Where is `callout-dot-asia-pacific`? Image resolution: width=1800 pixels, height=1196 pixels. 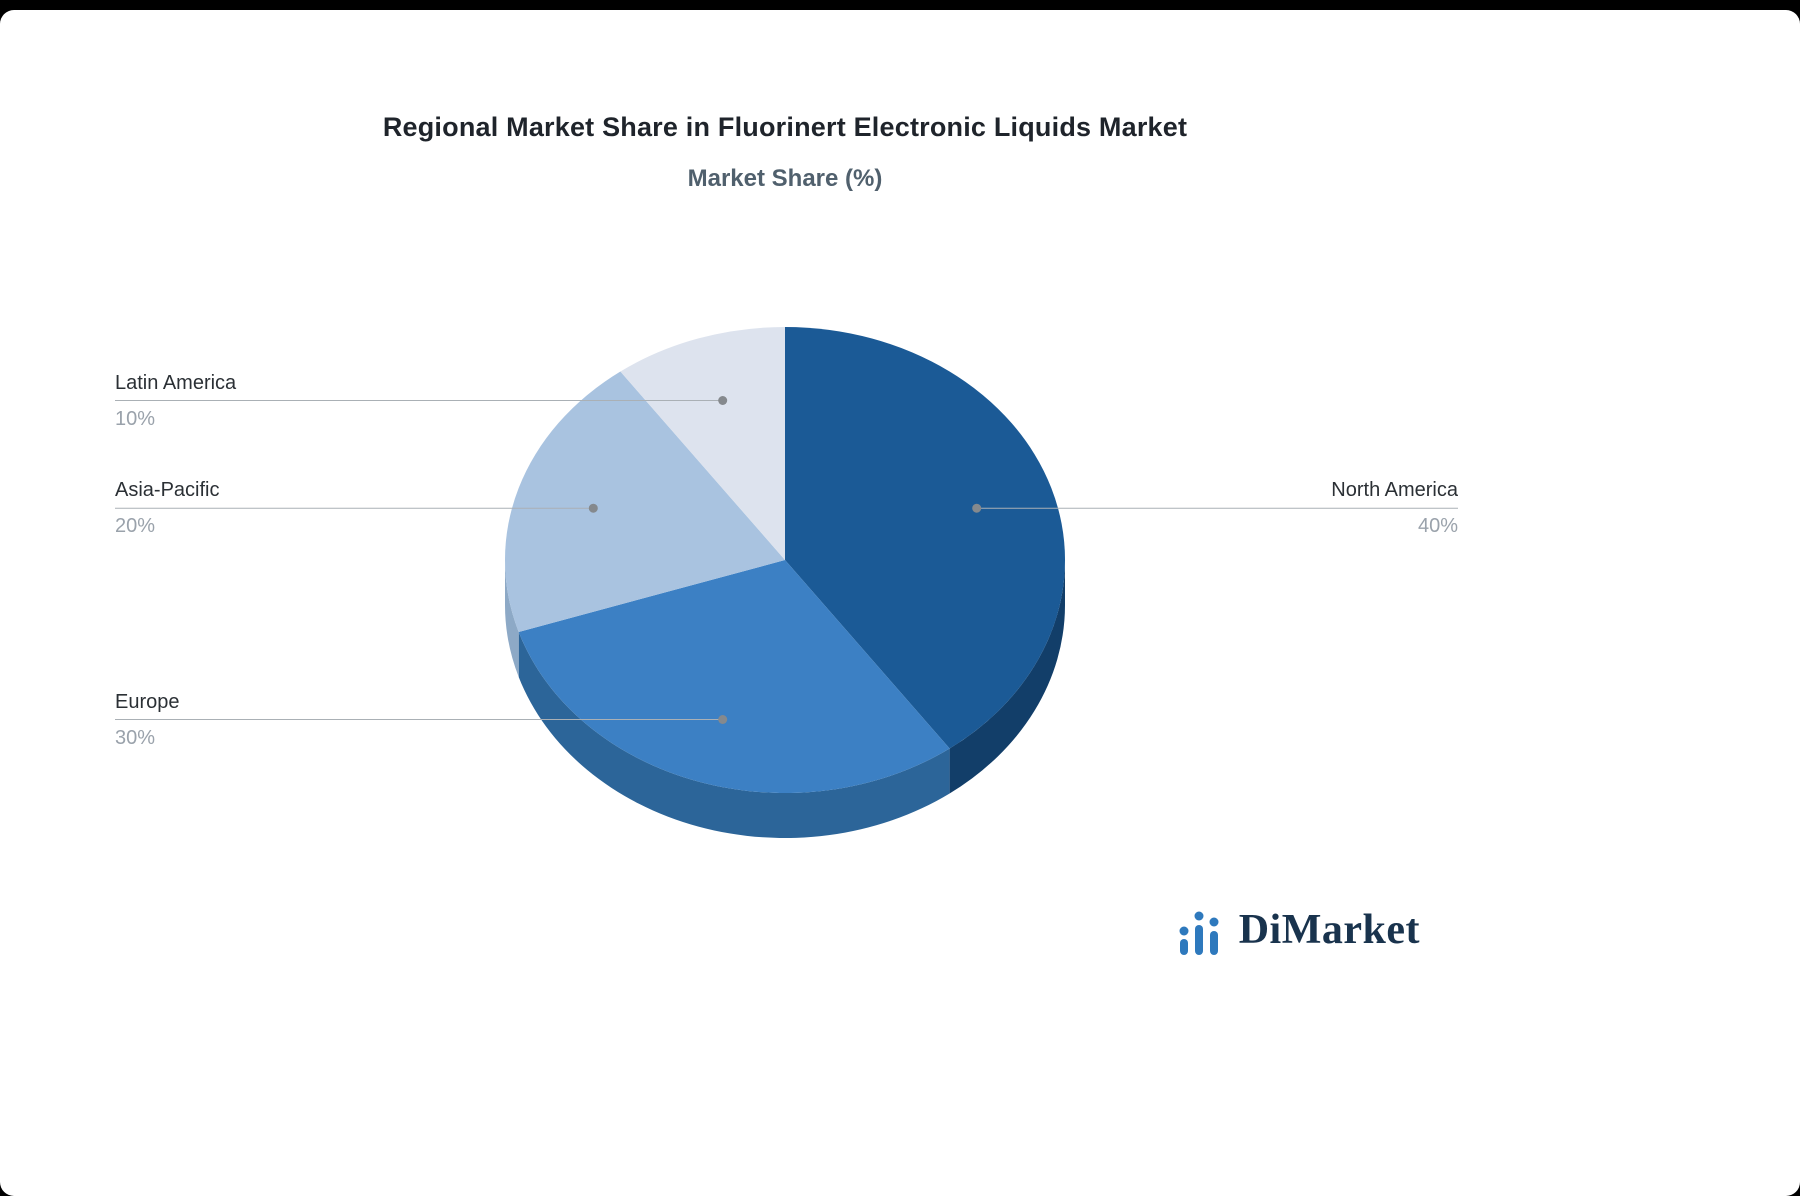
callout-dot-asia-pacific is located at coordinates (593, 508).